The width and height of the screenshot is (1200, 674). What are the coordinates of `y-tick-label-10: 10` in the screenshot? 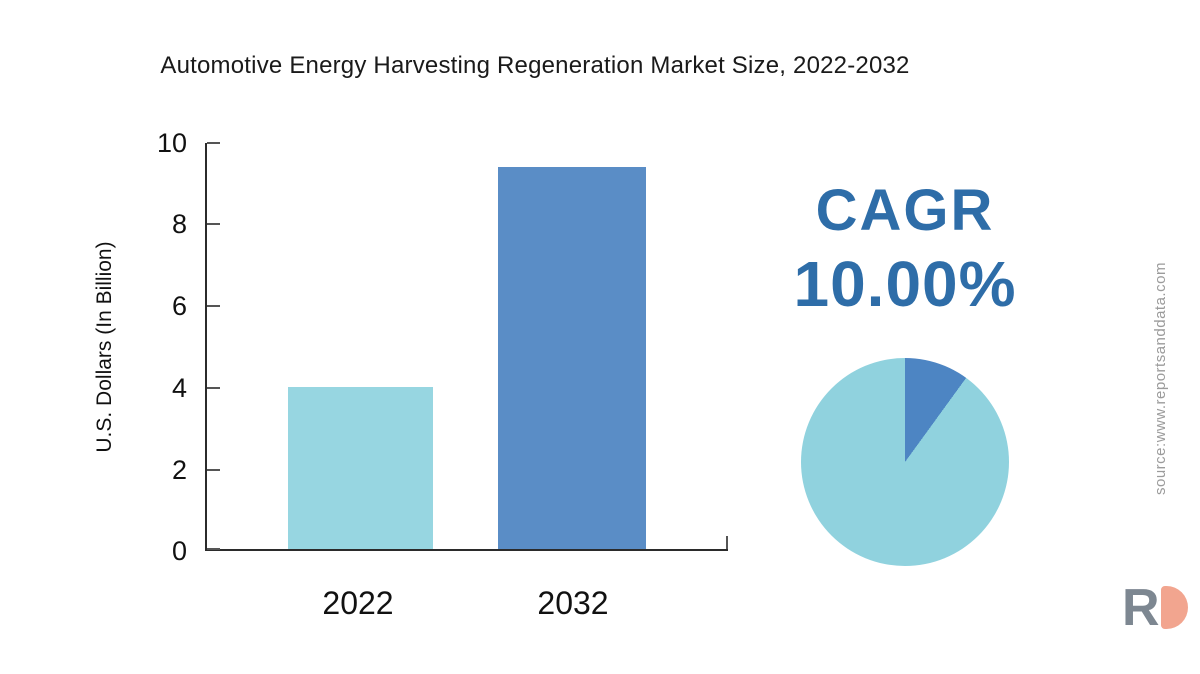 It's located at (171, 143).